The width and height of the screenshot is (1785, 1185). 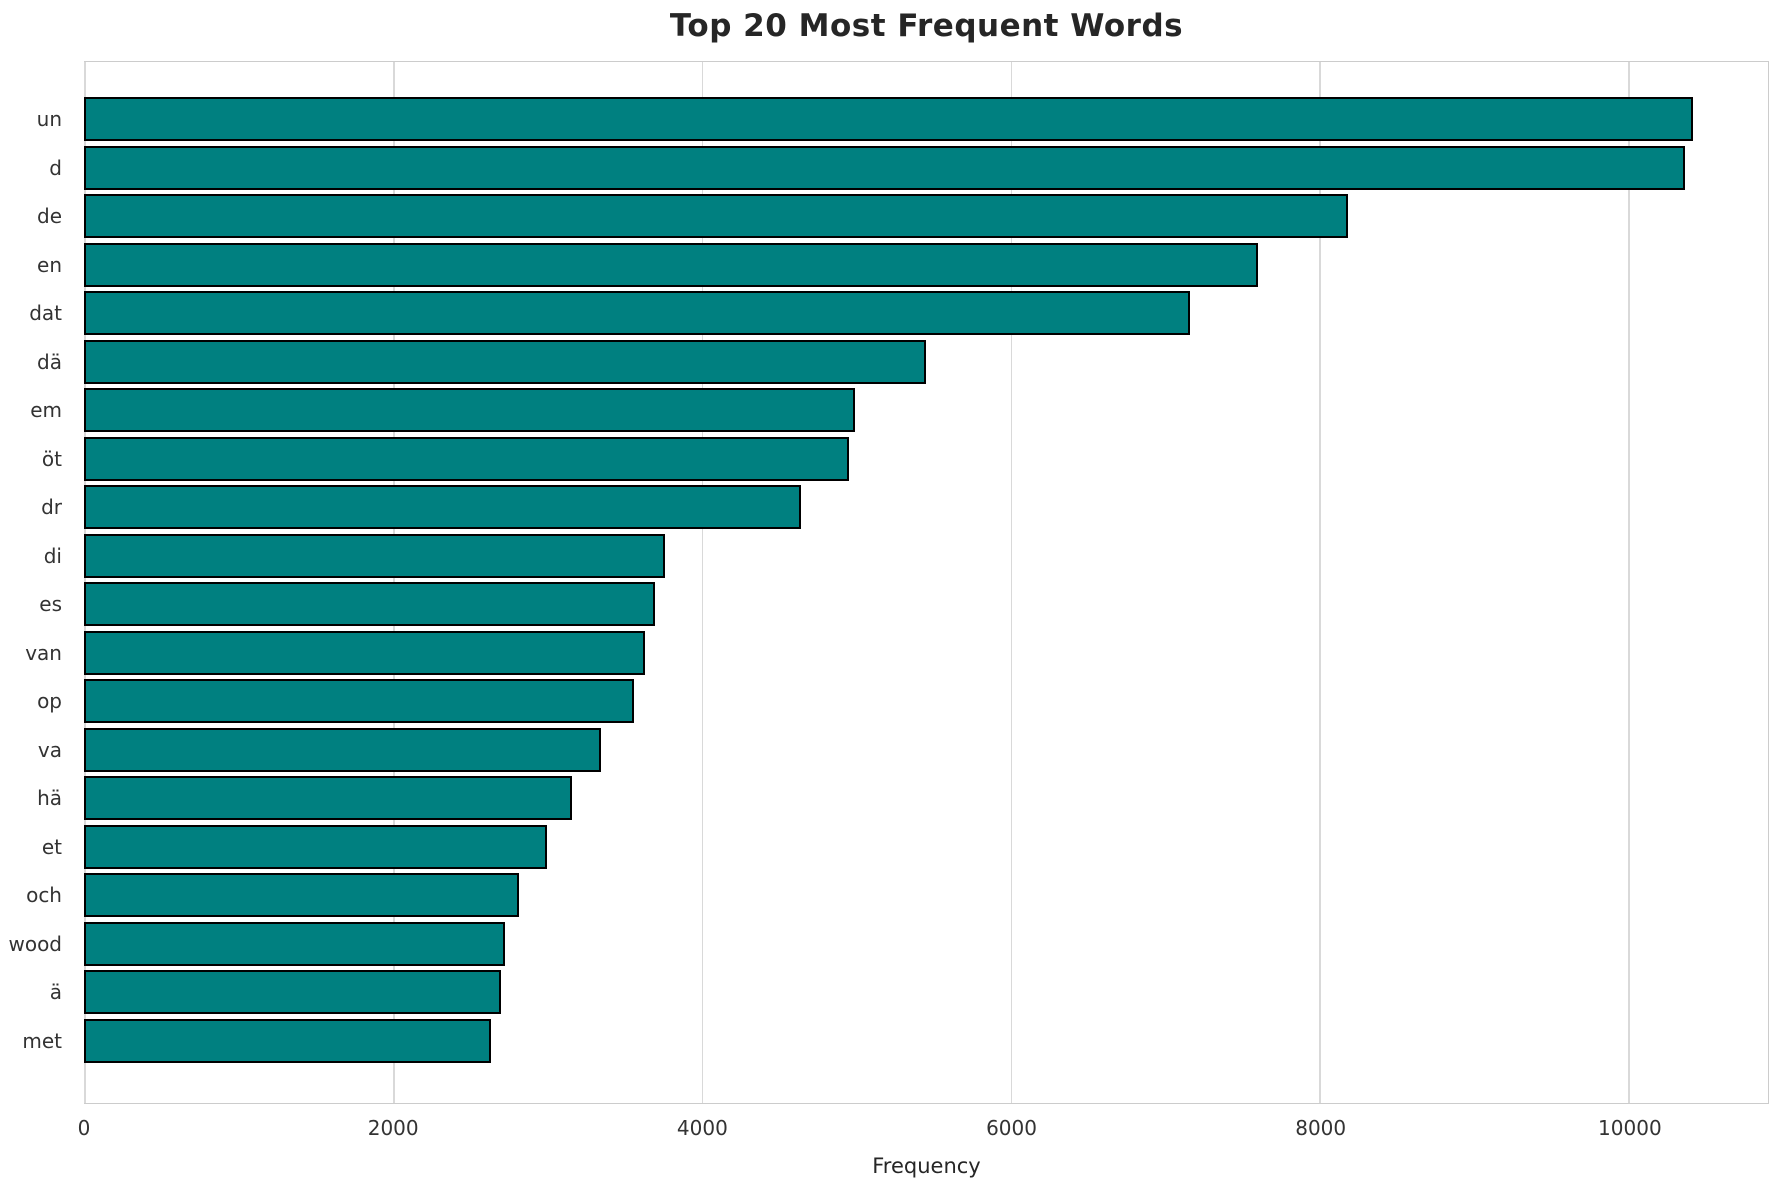 I want to click on y-tick-label: de, so click(x=49, y=216).